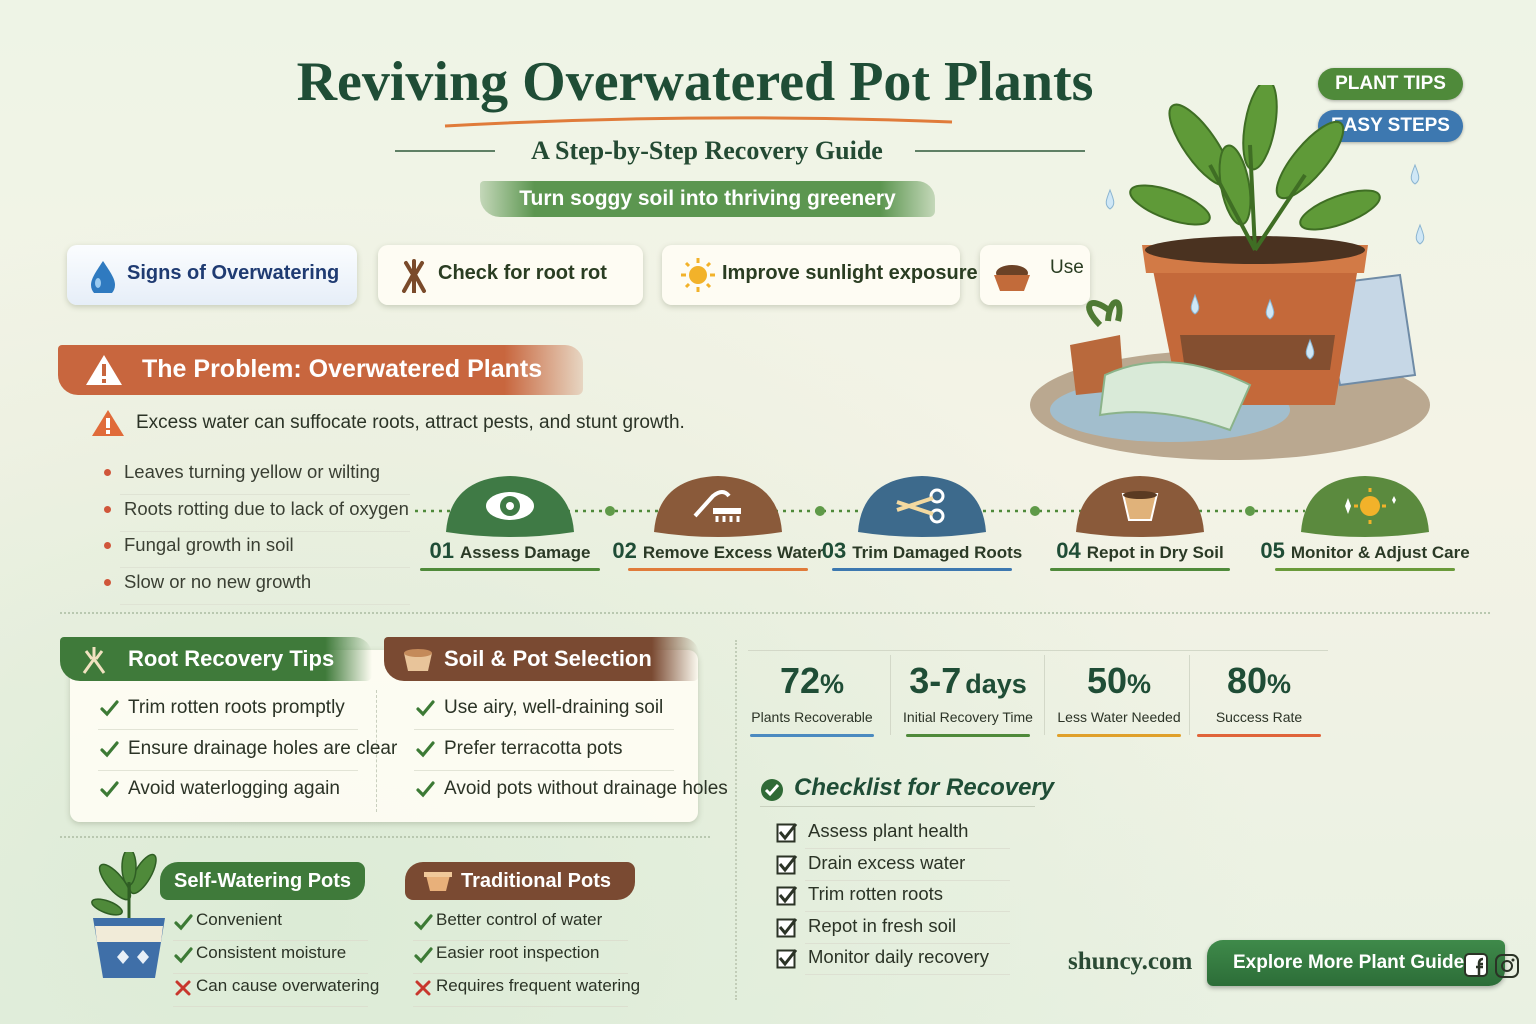  Describe the element at coordinates (218, 582) in the screenshot. I see `bullet-text: Slow or no new growth` at that location.